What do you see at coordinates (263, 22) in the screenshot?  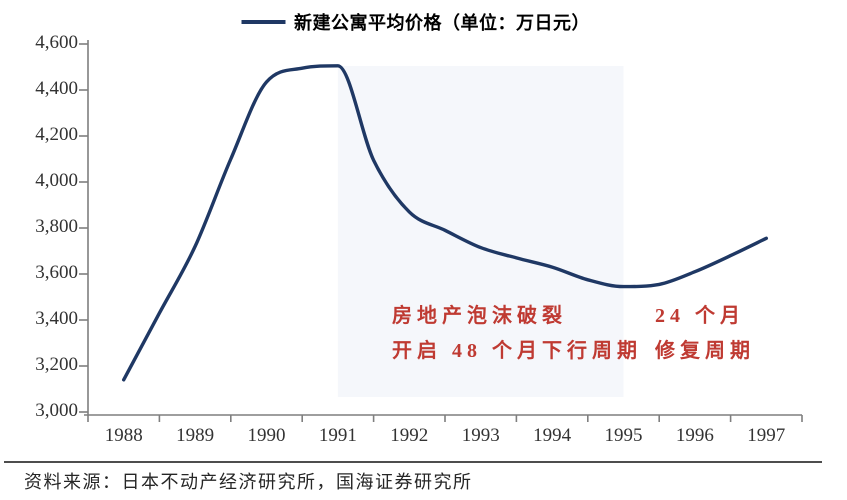 I see `legend-line-swatch` at bounding box center [263, 22].